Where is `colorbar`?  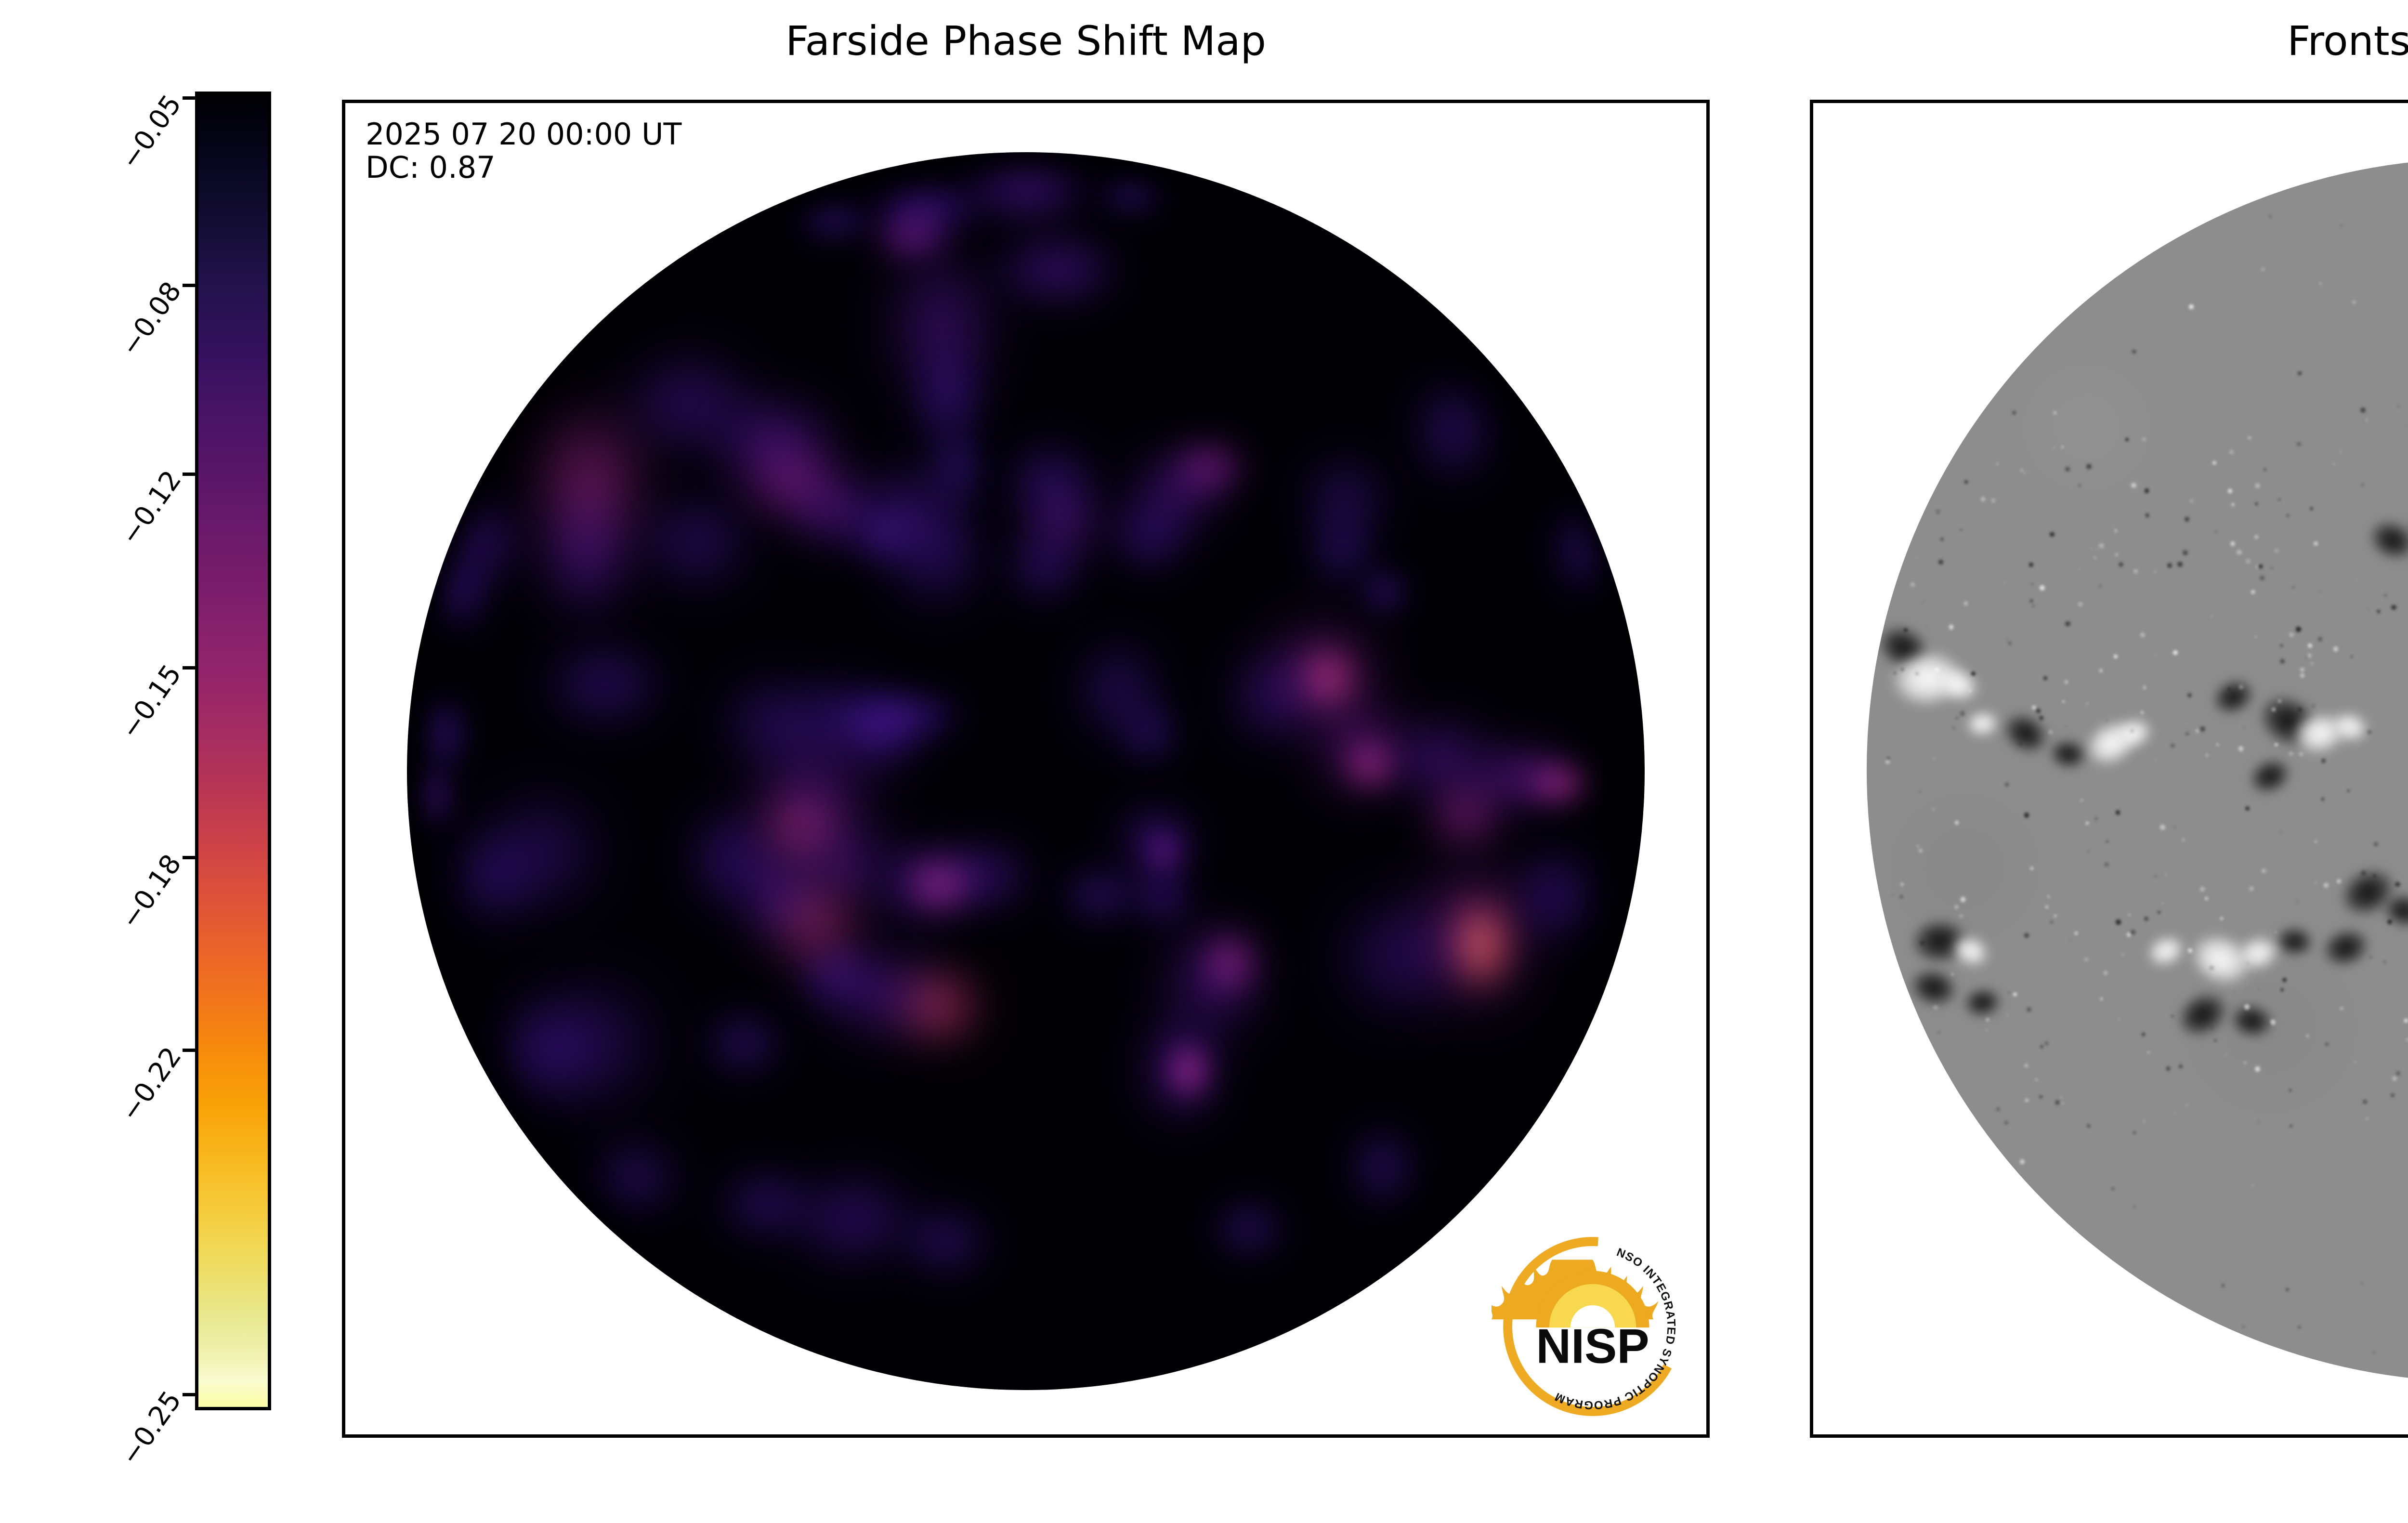 colorbar is located at coordinates (233, 751).